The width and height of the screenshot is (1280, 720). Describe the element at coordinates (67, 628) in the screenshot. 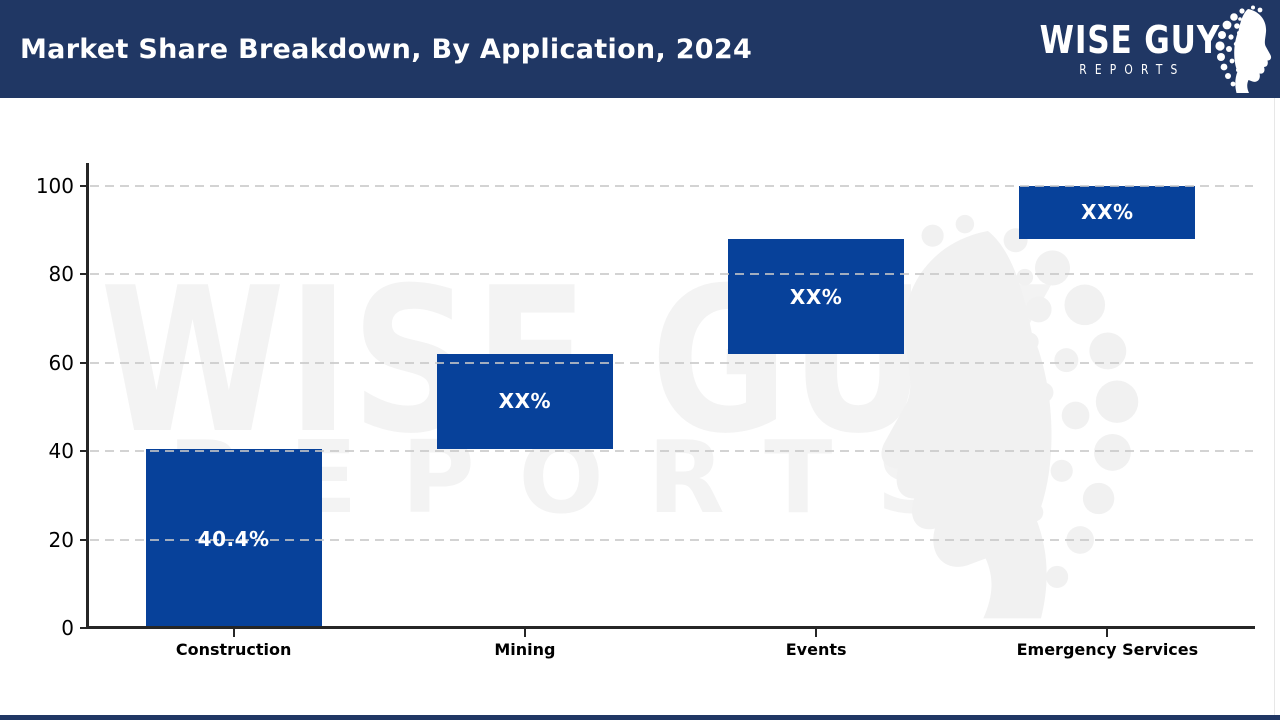

I see `y-tick-label: 0` at that location.